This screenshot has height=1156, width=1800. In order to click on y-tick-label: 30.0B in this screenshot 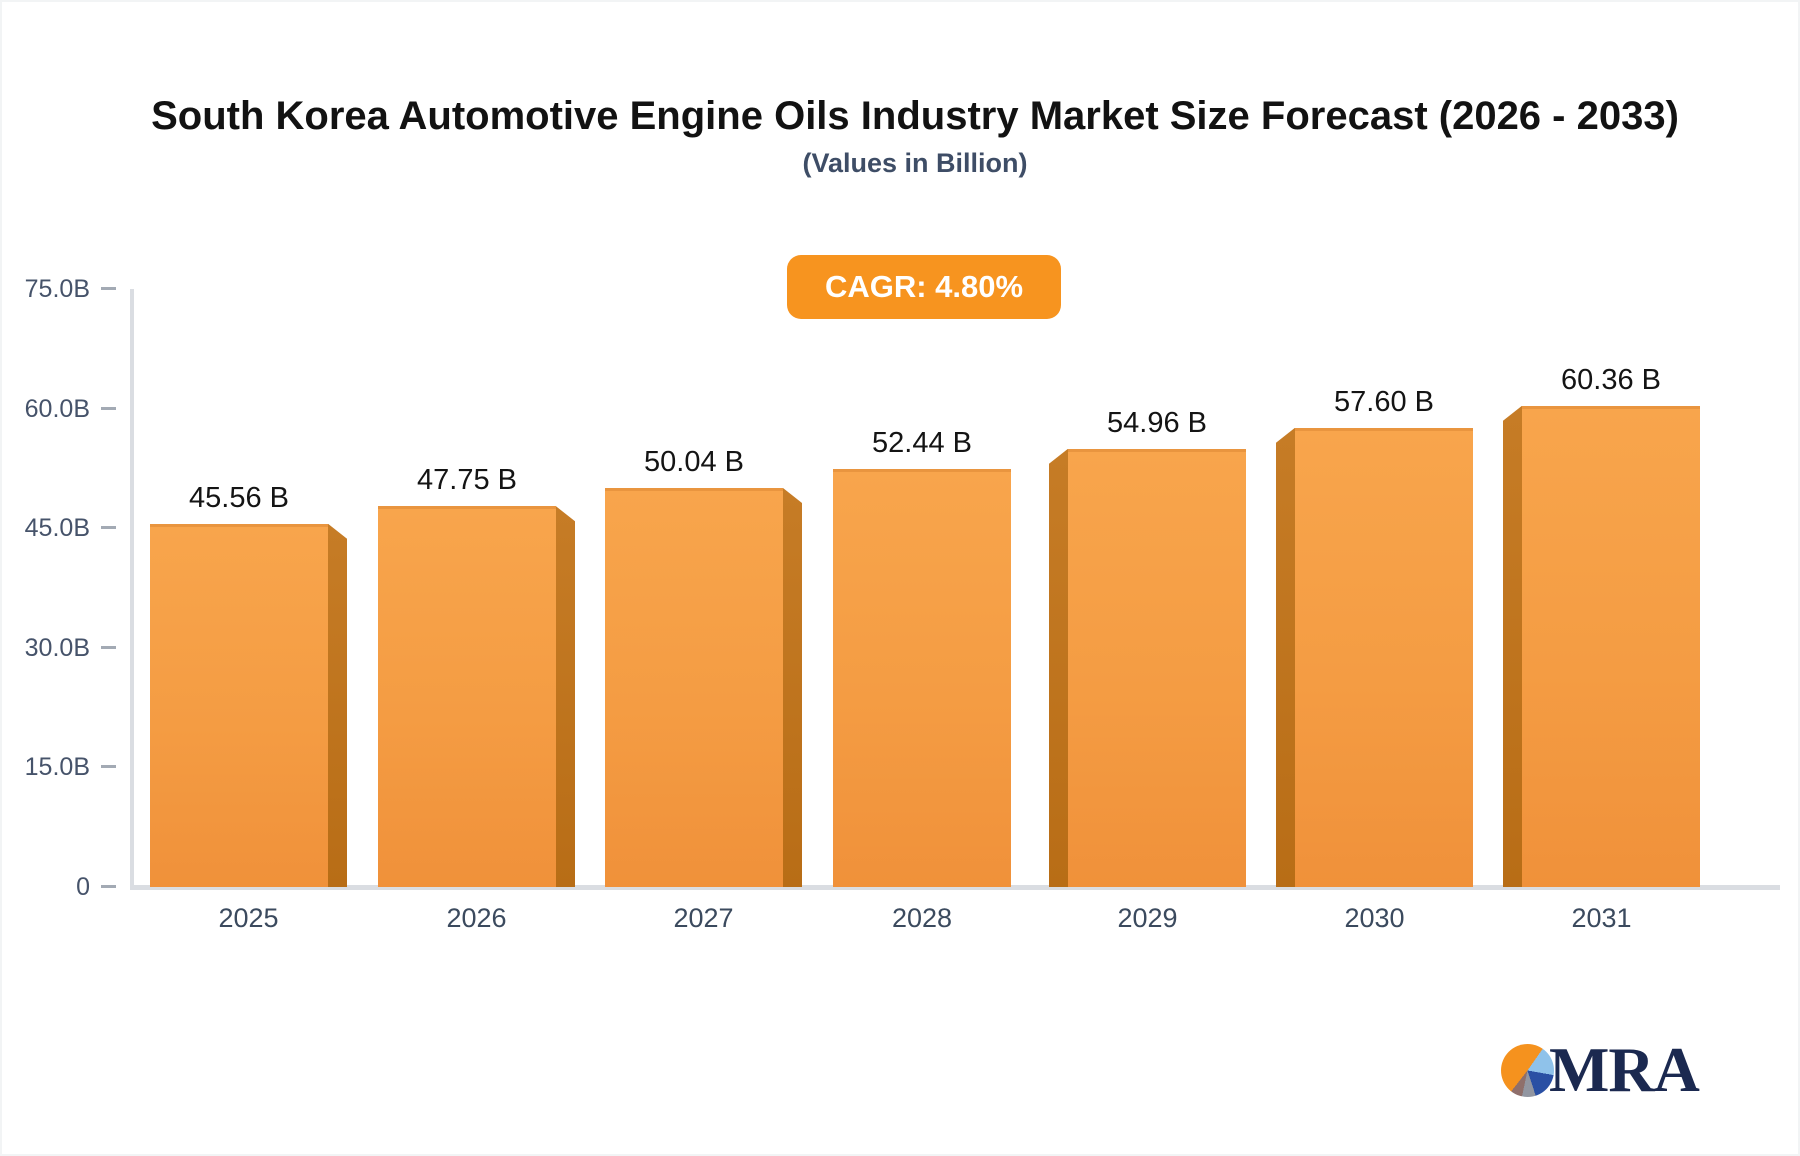, I will do `click(57, 647)`.